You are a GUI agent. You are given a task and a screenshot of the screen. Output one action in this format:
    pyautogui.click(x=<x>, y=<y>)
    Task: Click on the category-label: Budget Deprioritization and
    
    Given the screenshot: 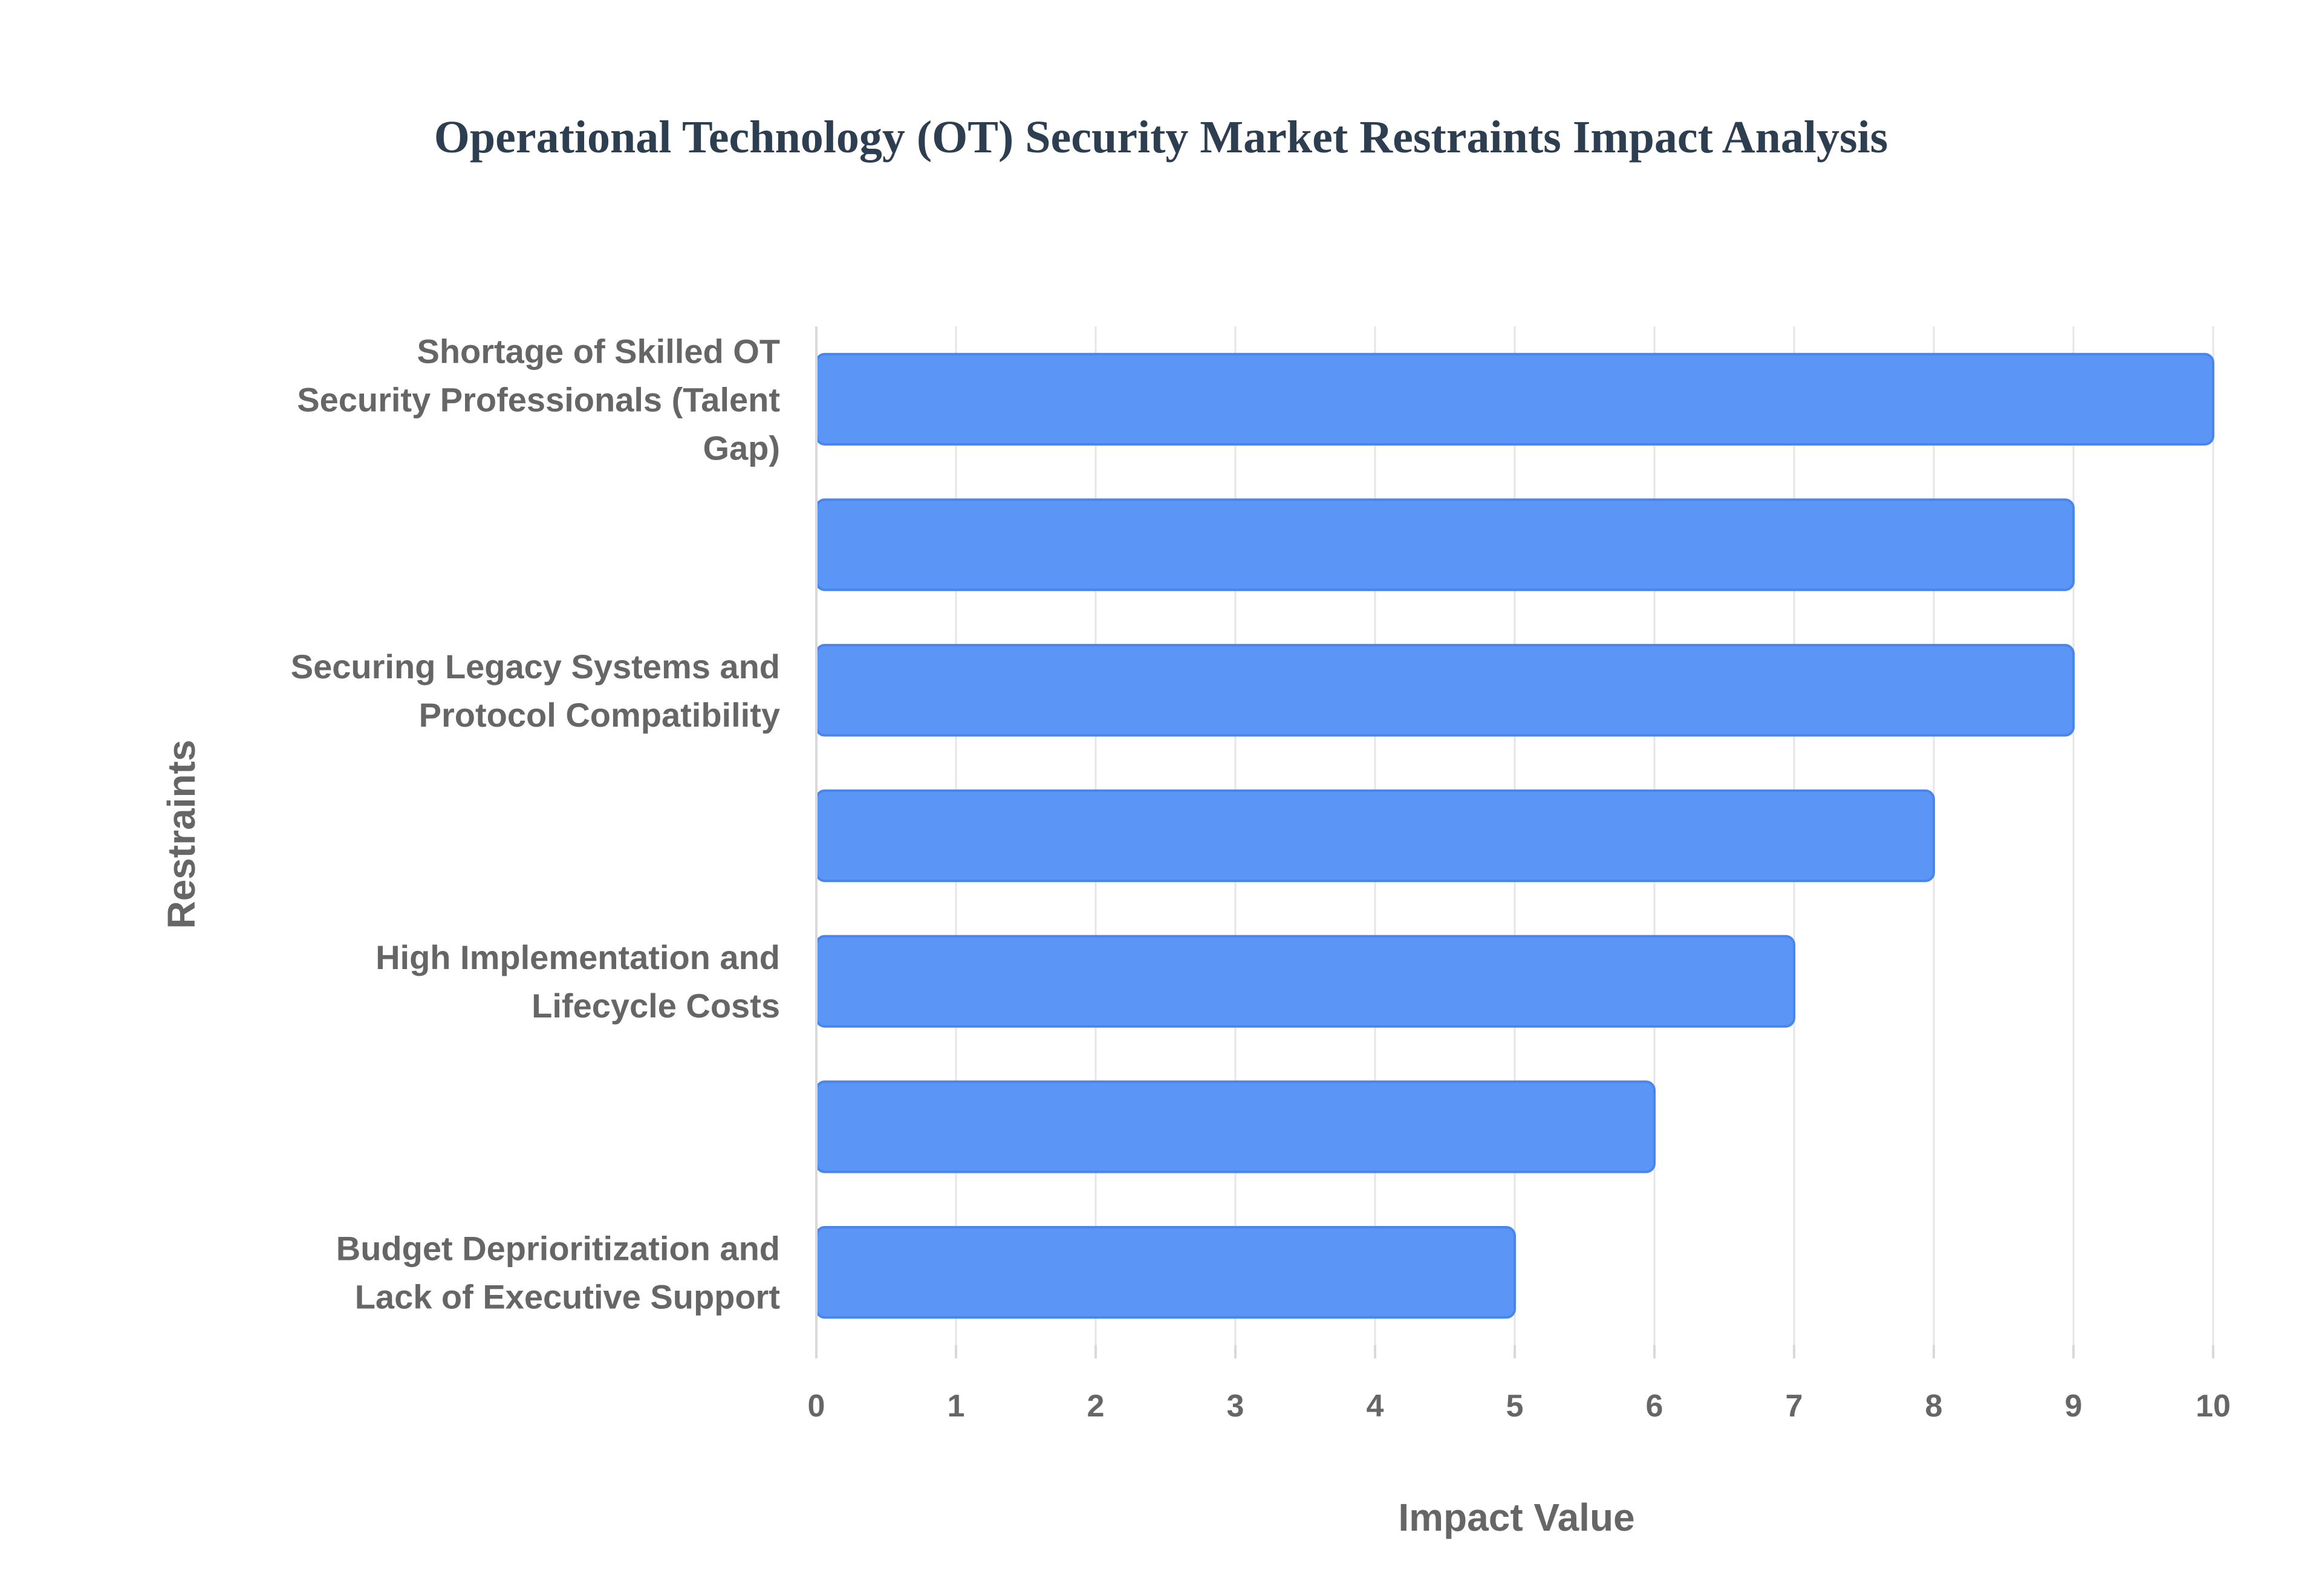 What is the action you would take?
    pyautogui.click(x=558, y=1249)
    